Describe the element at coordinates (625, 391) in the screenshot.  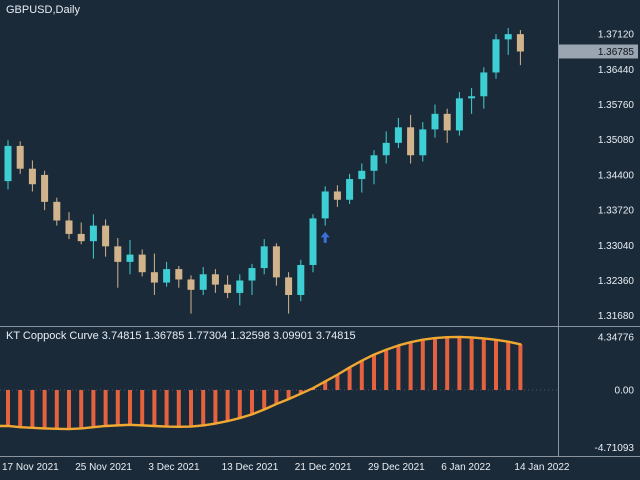
I see `indicator-axis-label: 0.00` at that location.